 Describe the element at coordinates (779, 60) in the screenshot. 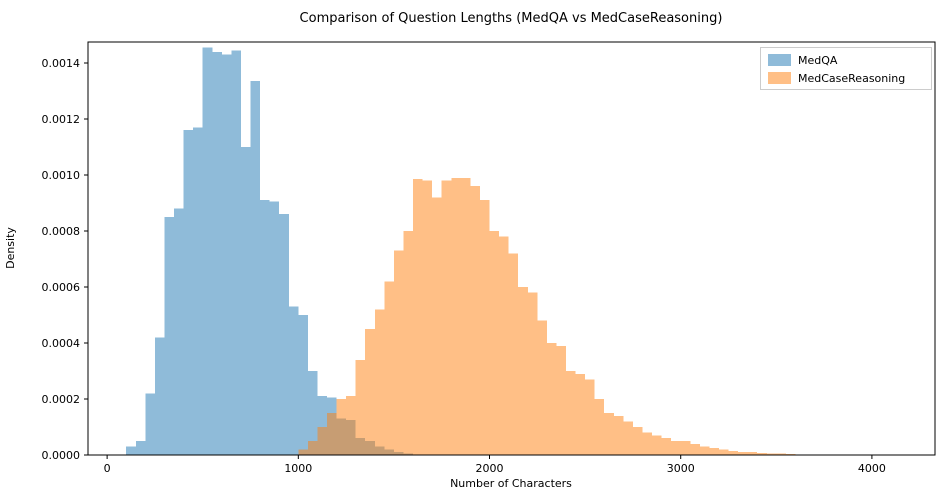

I see `legend-patch-medqa` at that location.